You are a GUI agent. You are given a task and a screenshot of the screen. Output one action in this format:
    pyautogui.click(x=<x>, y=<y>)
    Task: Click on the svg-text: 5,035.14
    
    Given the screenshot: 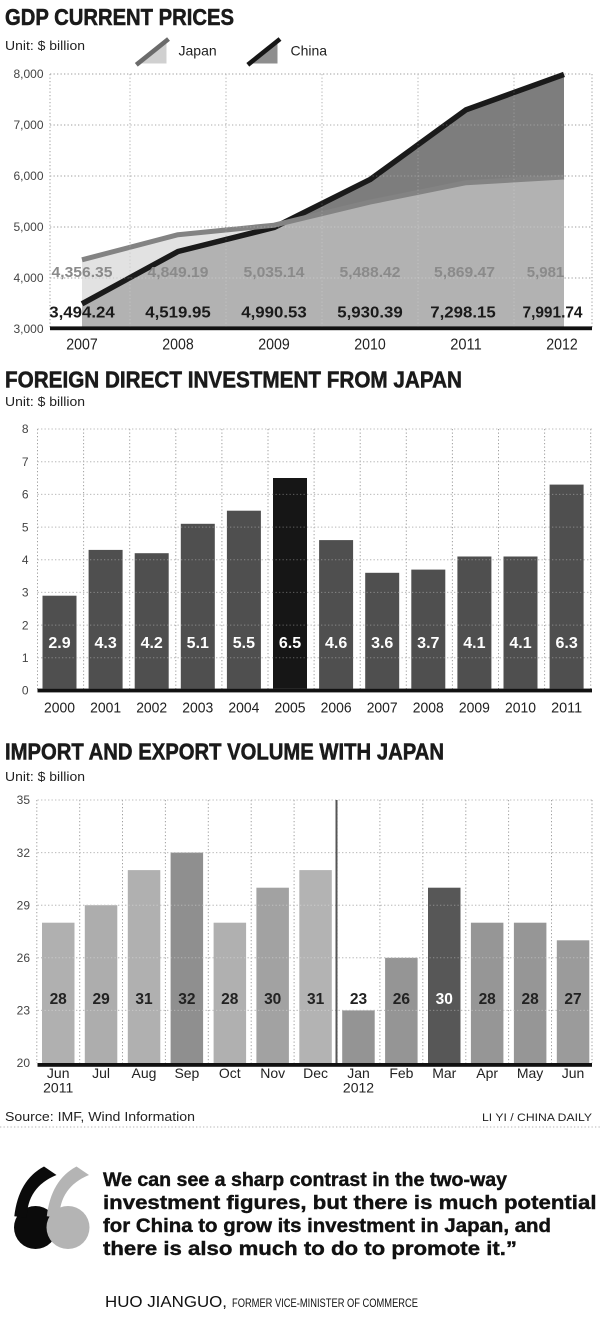 What is the action you would take?
    pyautogui.click(x=274, y=273)
    